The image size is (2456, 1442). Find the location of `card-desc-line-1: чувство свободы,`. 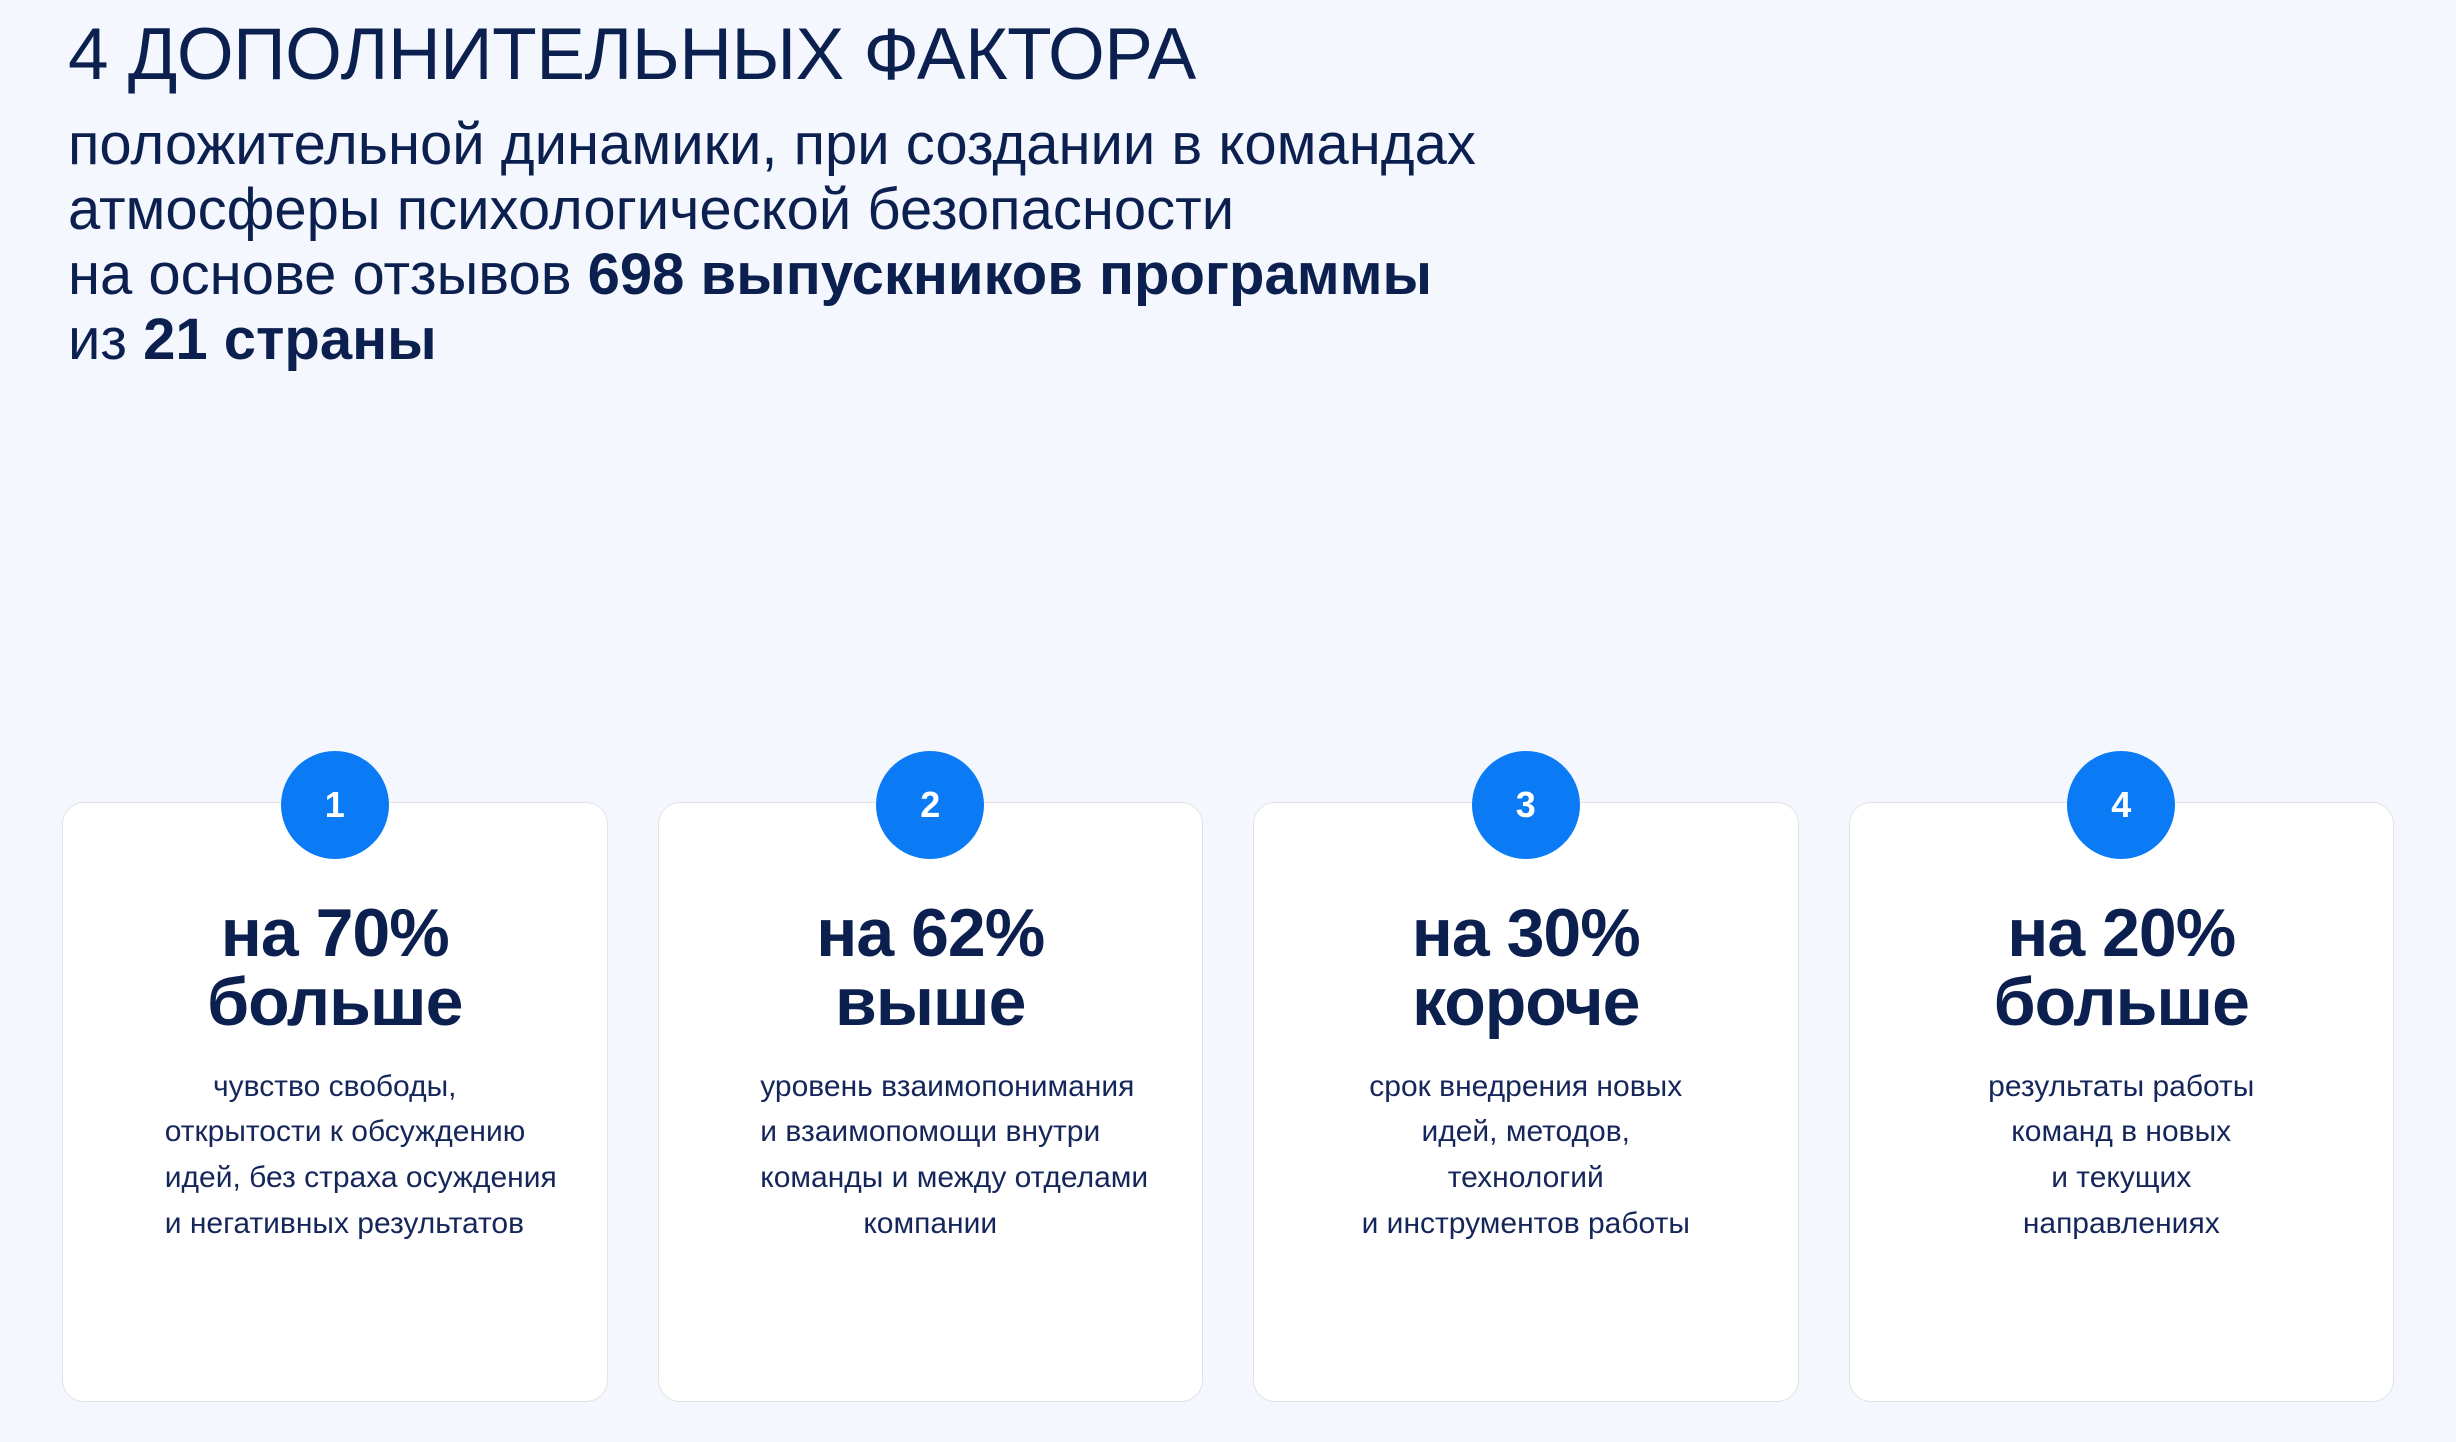

card-desc-line-1: чувство свободы, is located at coordinates (335, 1086).